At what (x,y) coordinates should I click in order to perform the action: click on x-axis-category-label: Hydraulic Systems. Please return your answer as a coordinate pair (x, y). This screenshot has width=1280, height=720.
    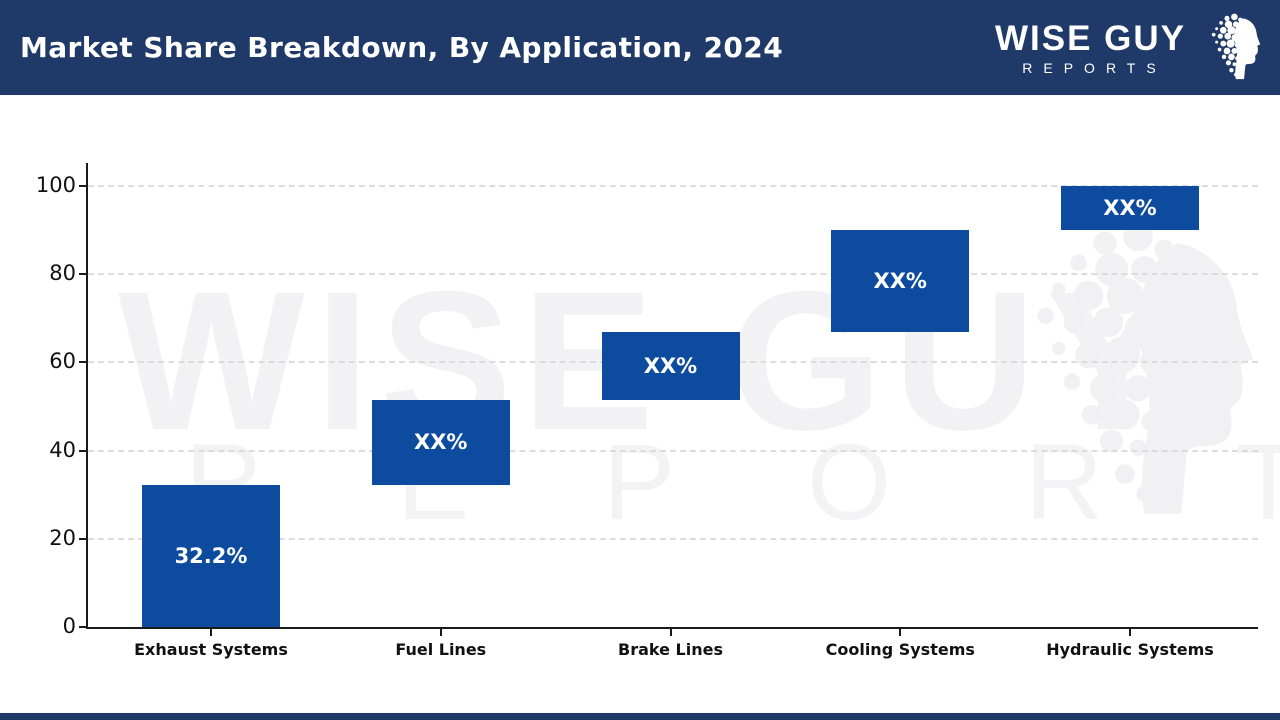
    Looking at the image, I should click on (1130, 649).